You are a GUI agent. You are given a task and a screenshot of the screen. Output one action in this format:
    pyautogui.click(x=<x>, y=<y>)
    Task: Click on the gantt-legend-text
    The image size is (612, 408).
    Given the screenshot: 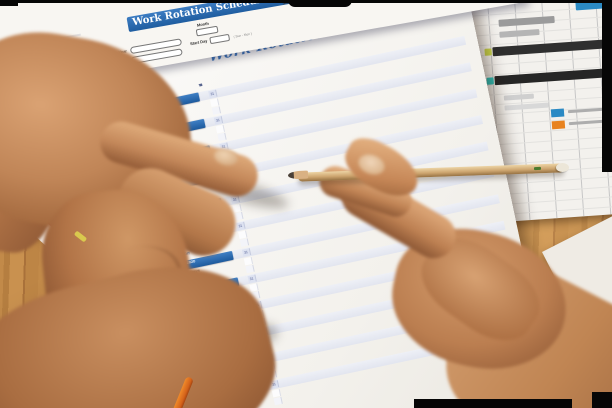 What is the action you would take?
    pyautogui.click(x=585, y=122)
    